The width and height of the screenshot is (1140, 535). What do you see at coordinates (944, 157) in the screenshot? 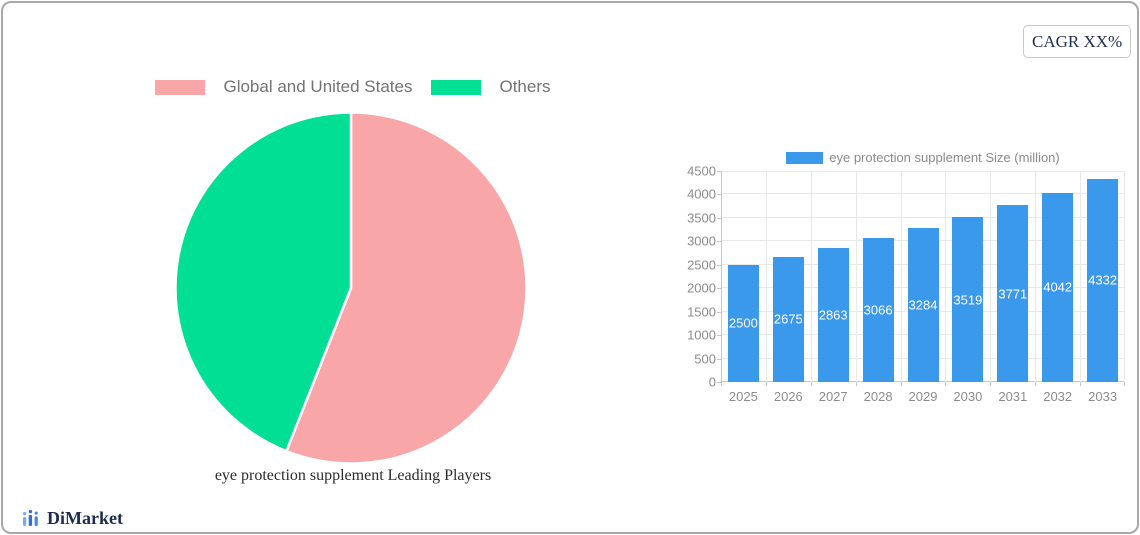
I see `bar-legend-label: eye protection supplement Size (million)` at bounding box center [944, 157].